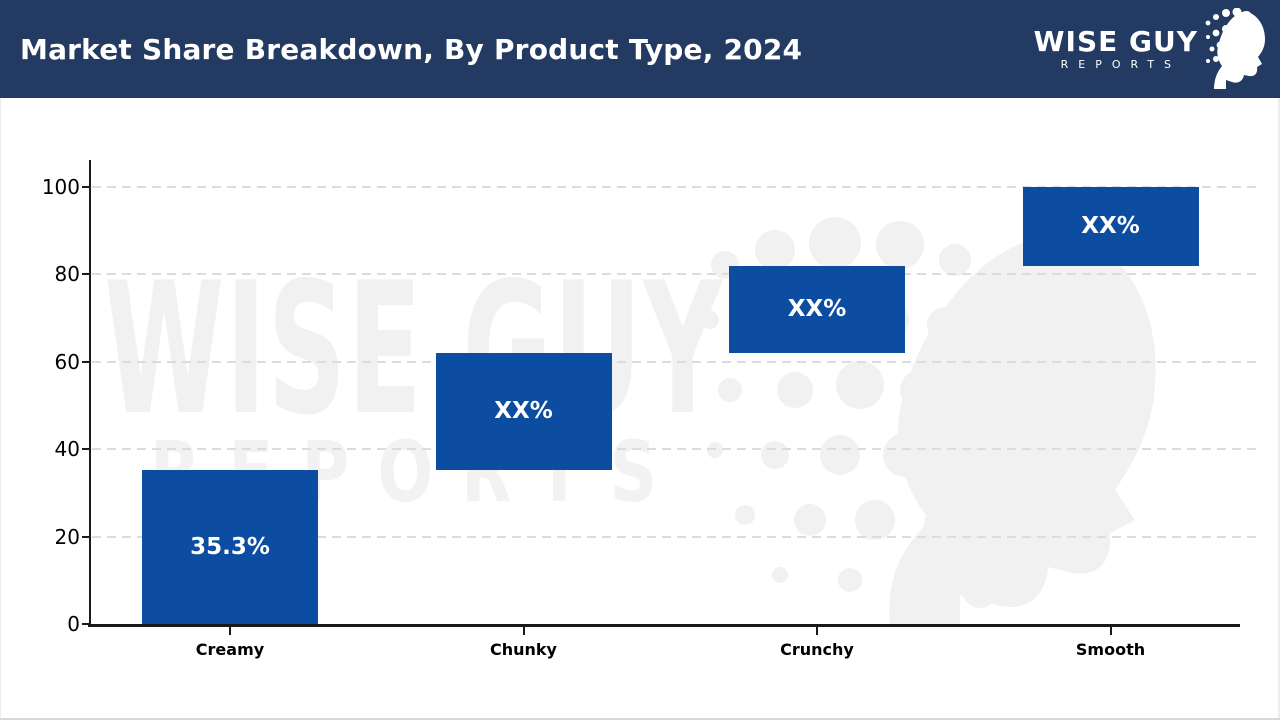 The height and width of the screenshot is (720, 1280). Describe the element at coordinates (523, 649) in the screenshot. I see `x-axis-label: Chunky` at that location.